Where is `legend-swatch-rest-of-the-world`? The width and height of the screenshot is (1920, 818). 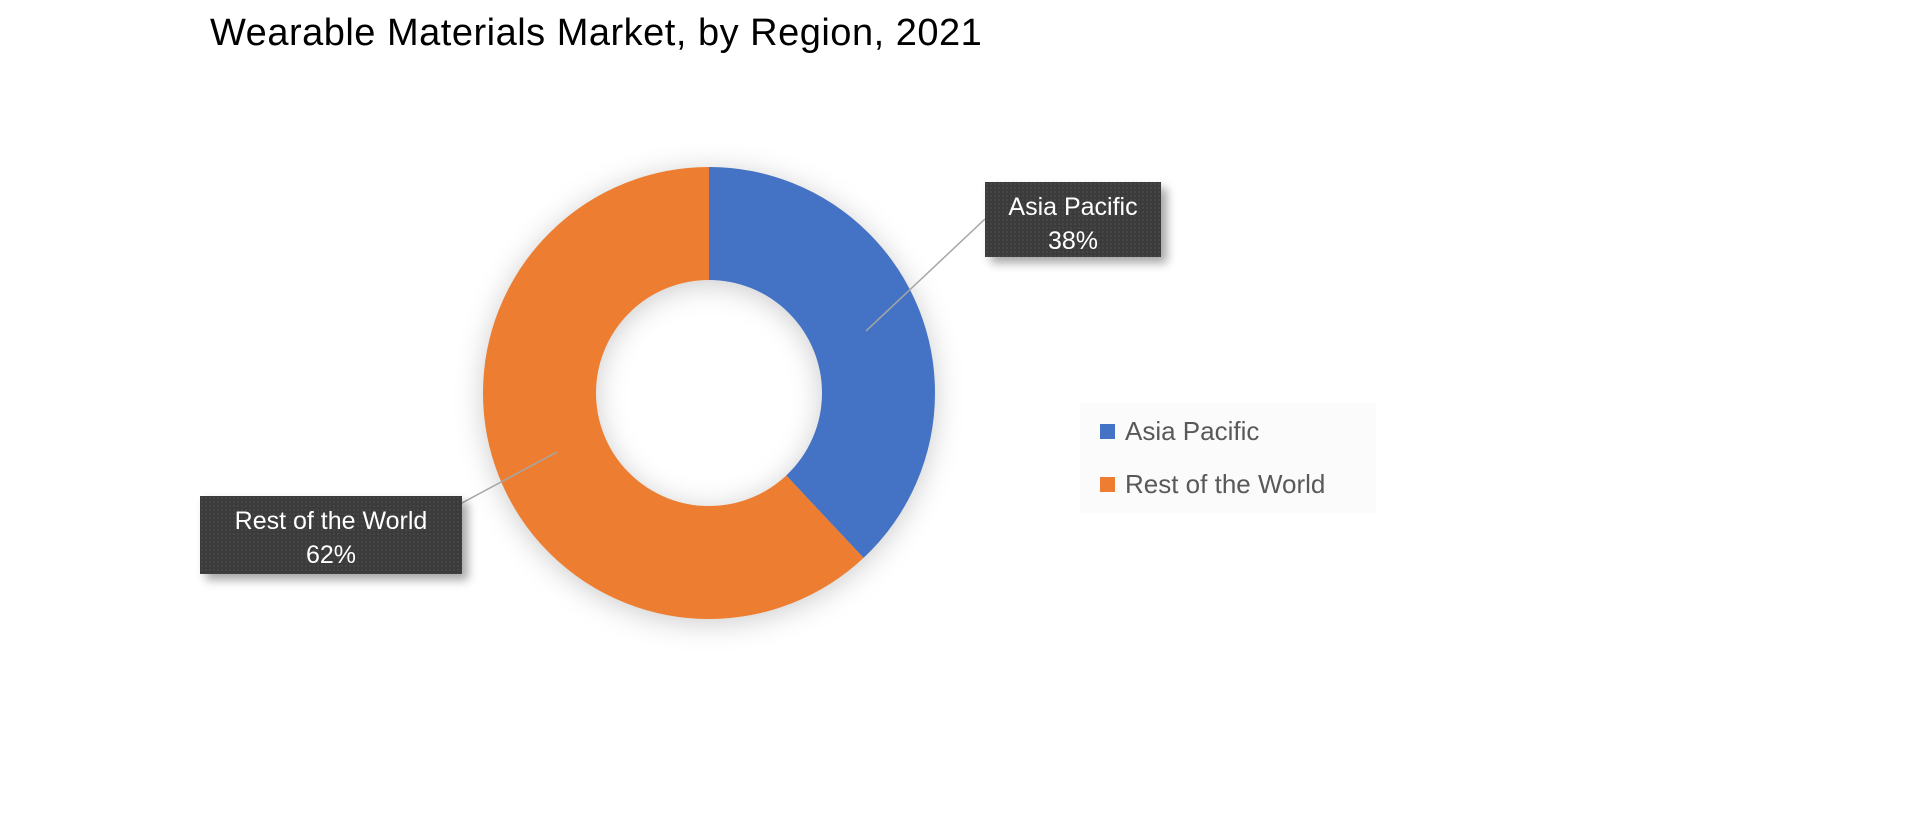
legend-swatch-rest-of-the-world is located at coordinates (1107, 484).